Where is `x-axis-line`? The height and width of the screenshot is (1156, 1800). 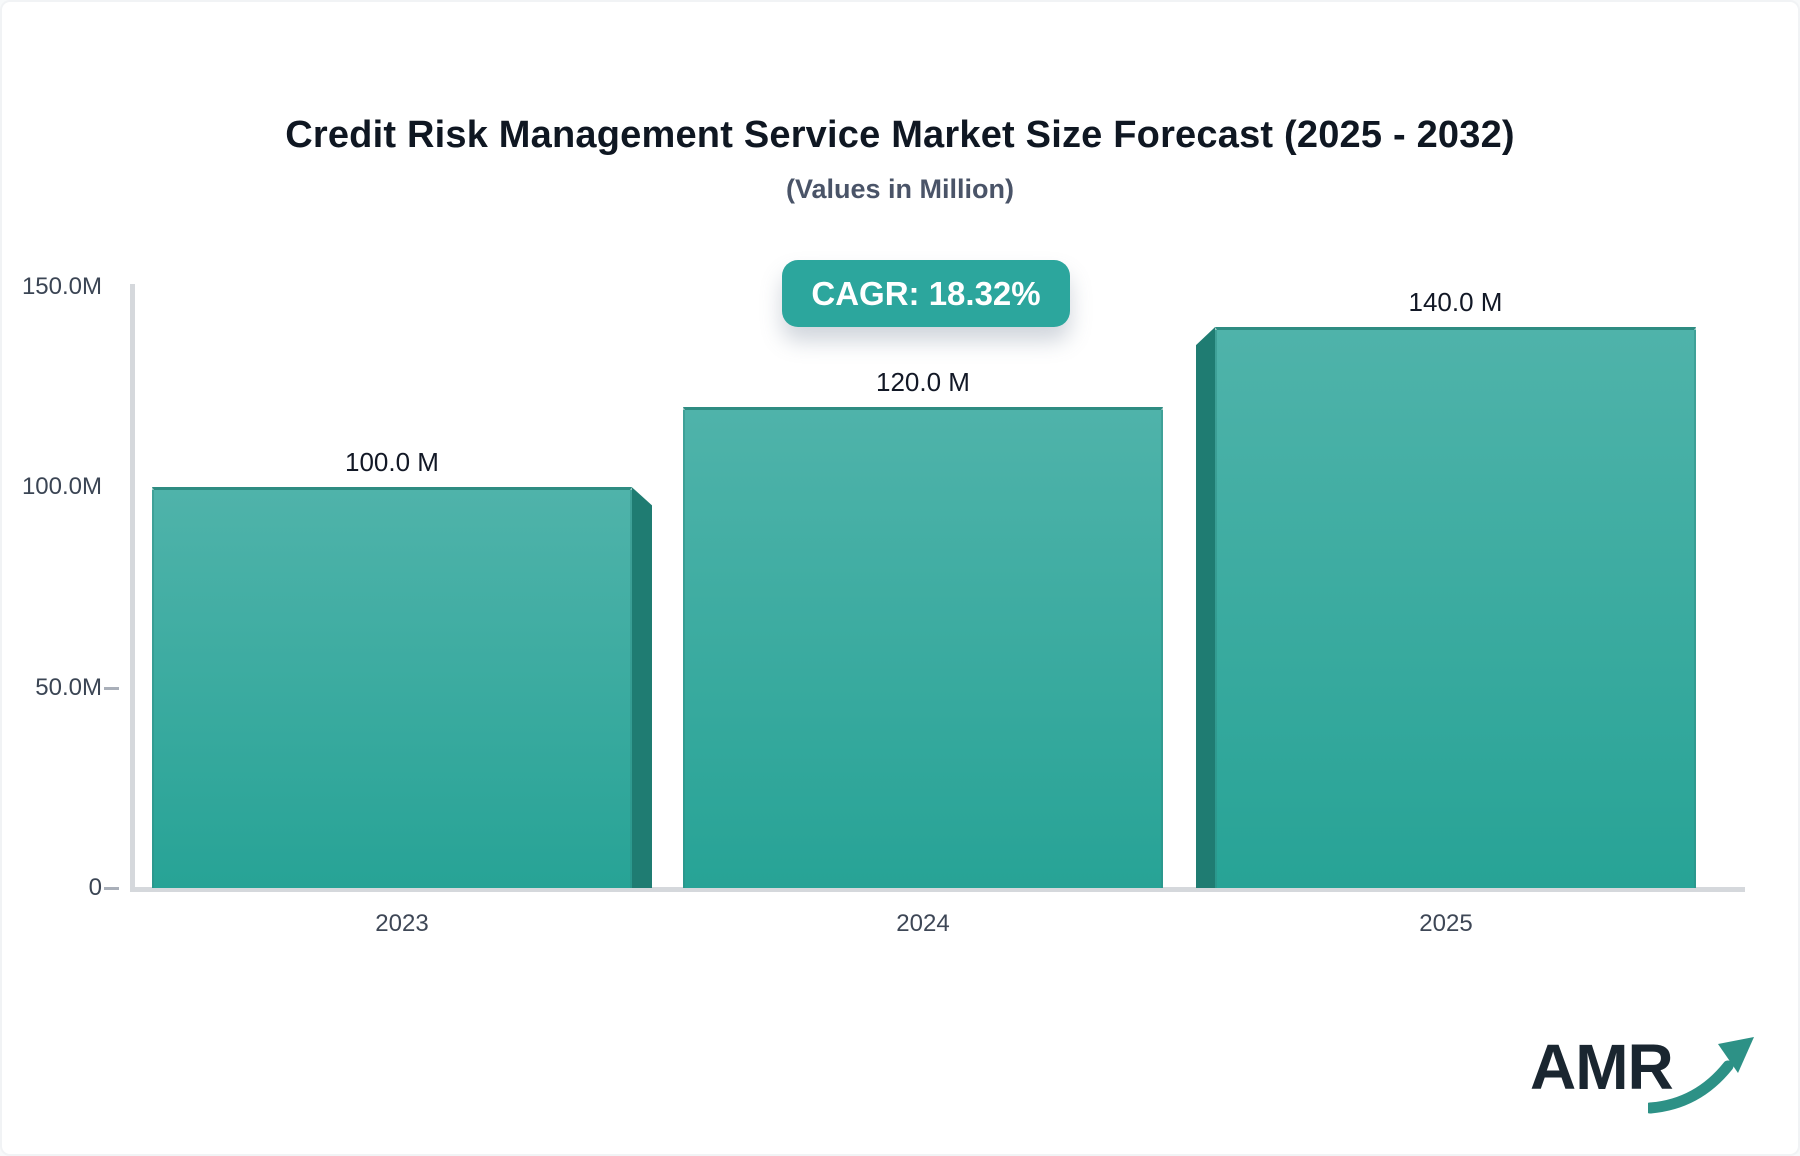
x-axis-line is located at coordinates (937, 889).